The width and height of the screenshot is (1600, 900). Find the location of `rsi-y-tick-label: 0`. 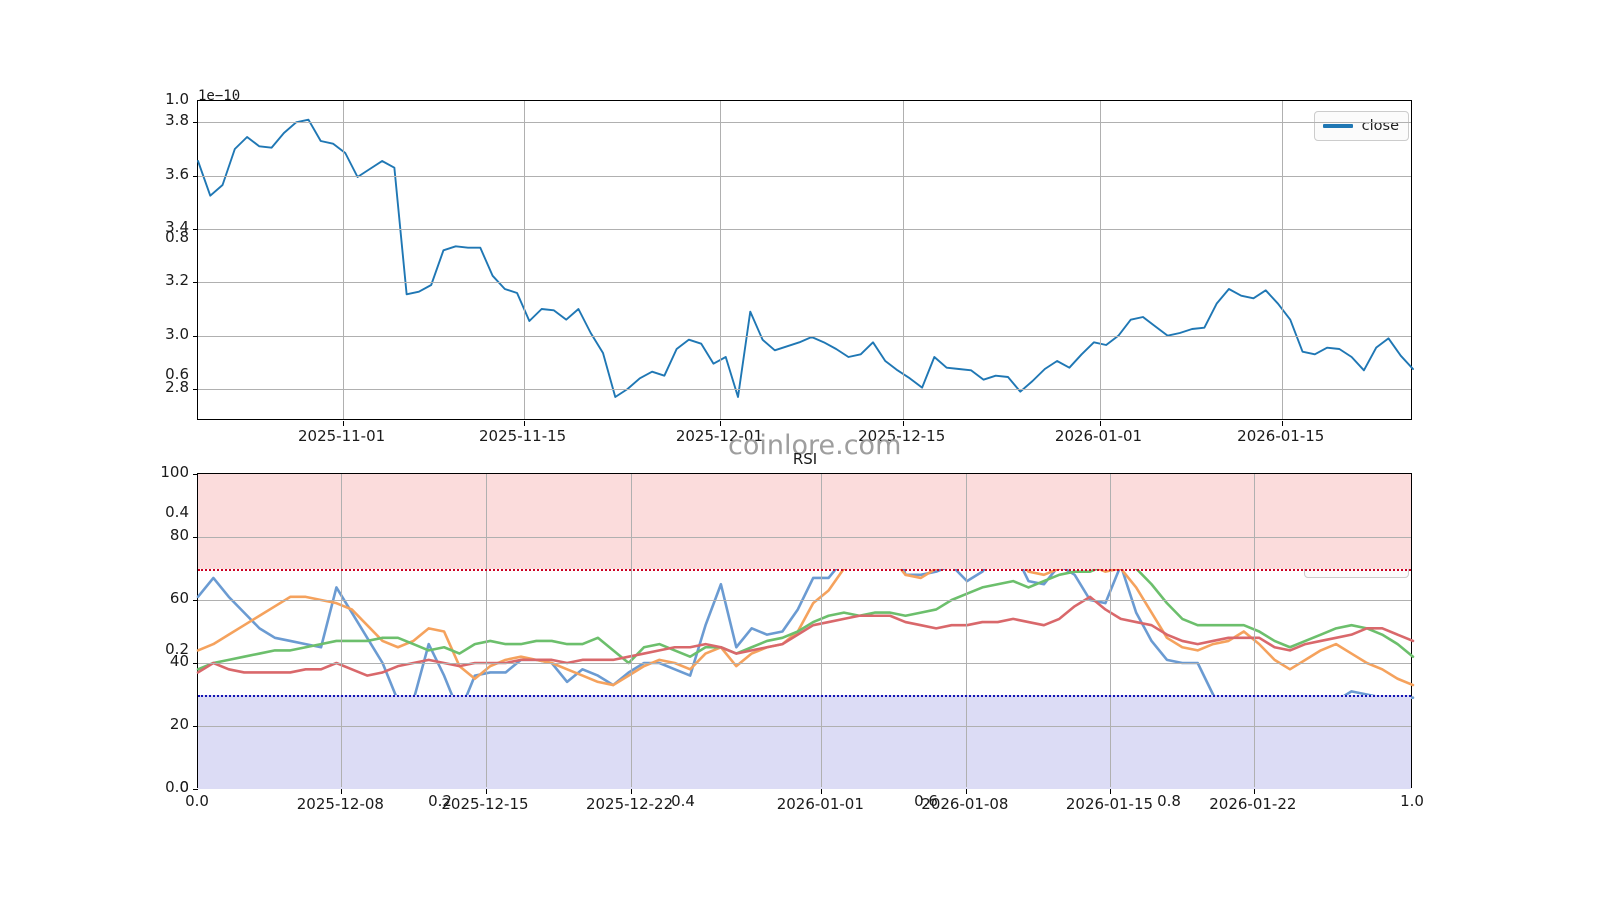

rsi-y-tick-label: 0 is located at coordinates (184, 787).